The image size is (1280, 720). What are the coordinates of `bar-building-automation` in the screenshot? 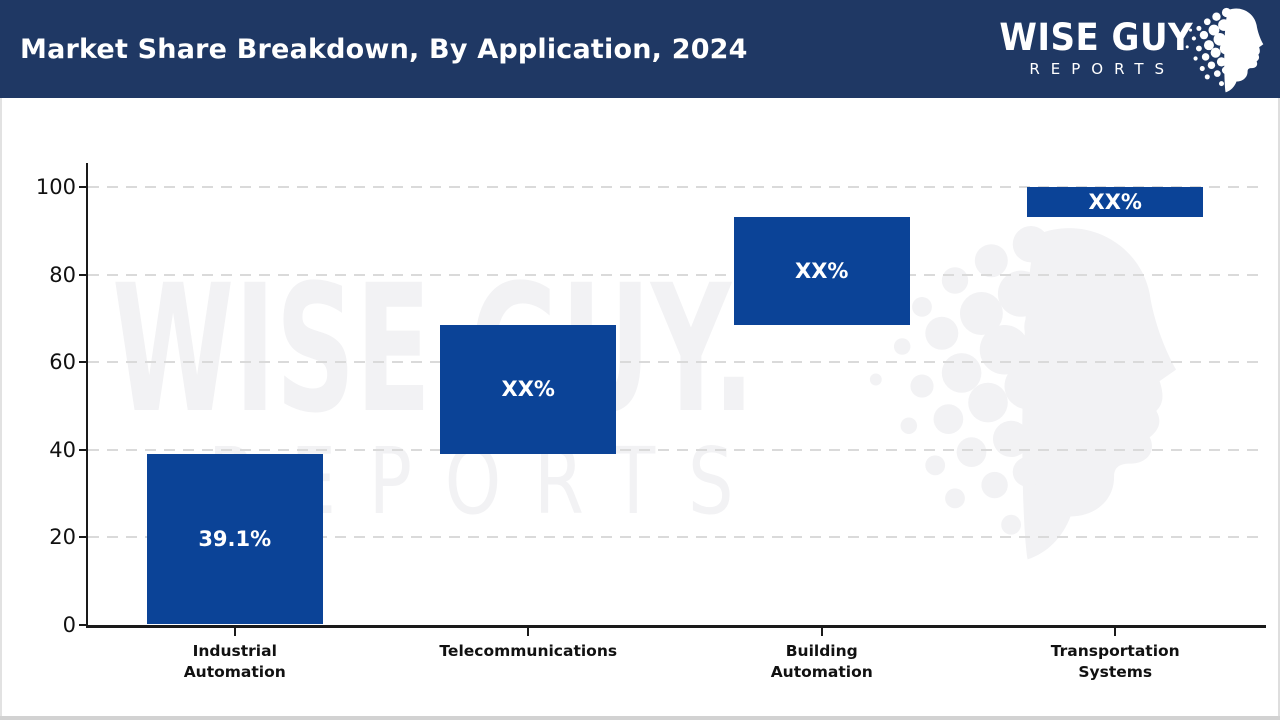 It's located at (821, 271).